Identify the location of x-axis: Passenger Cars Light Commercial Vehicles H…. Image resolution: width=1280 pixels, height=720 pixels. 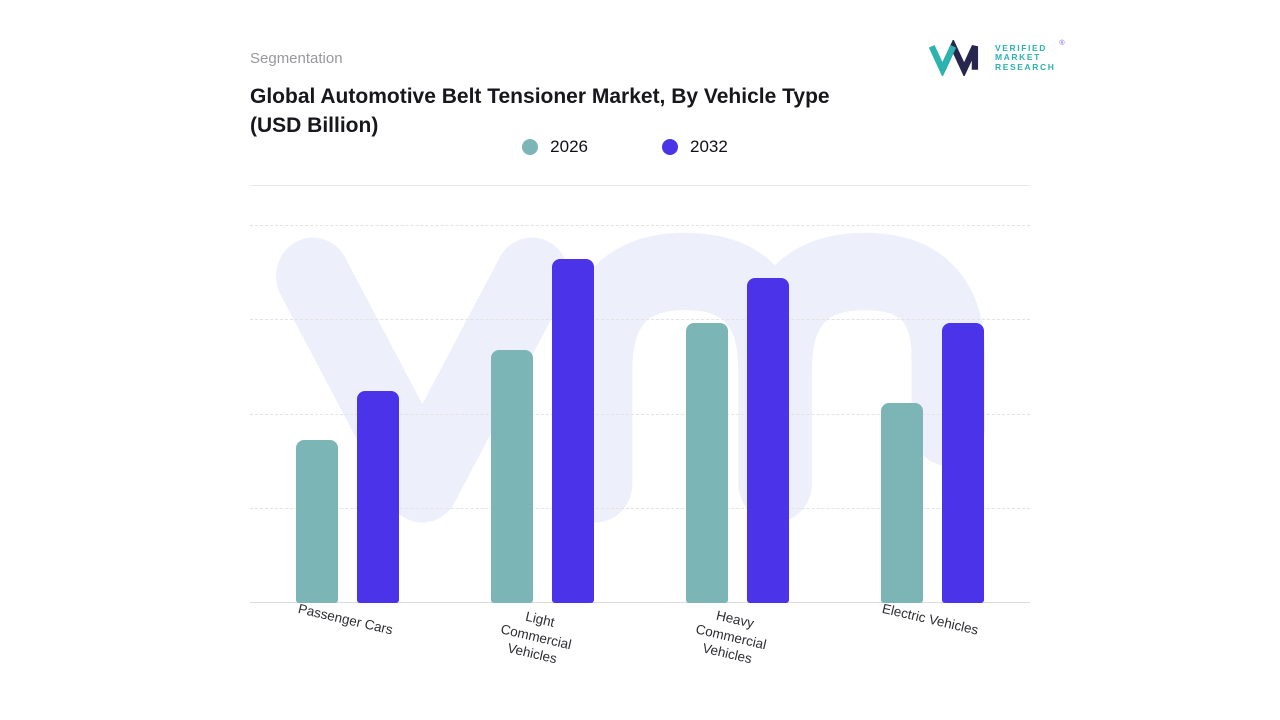
(640, 633).